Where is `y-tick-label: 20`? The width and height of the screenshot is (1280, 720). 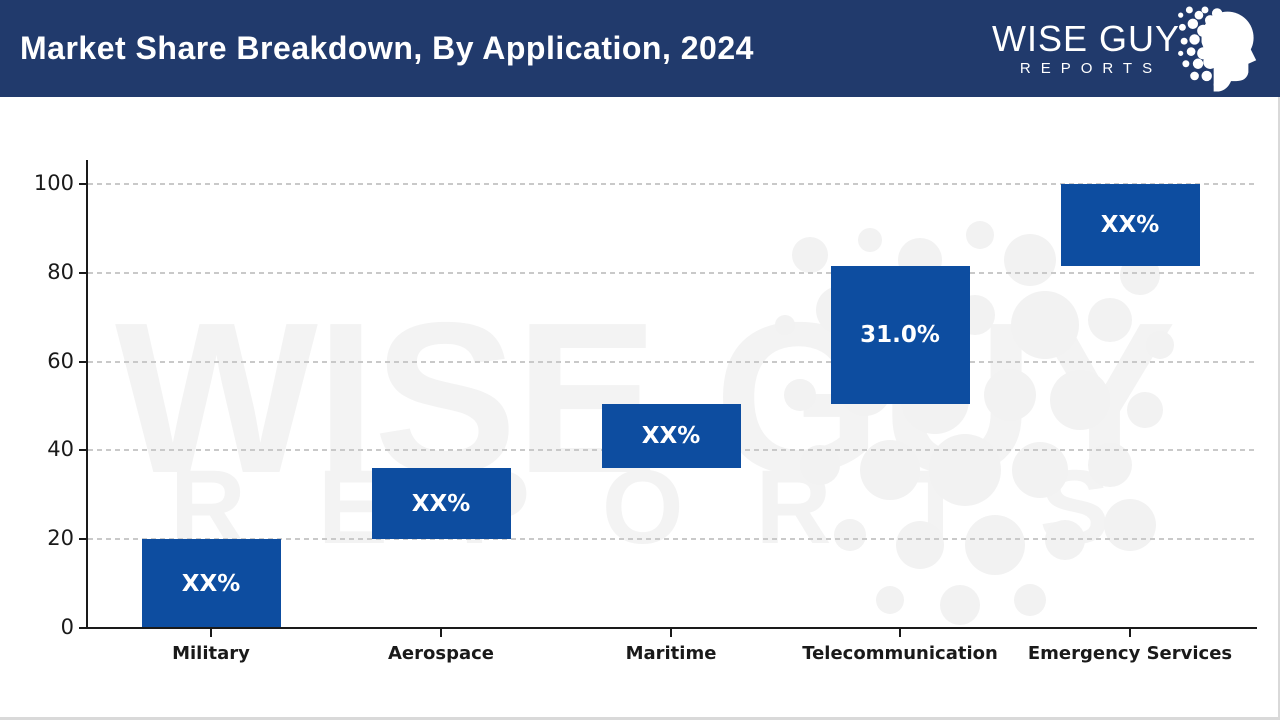 y-tick-label: 20 is located at coordinates (60, 538).